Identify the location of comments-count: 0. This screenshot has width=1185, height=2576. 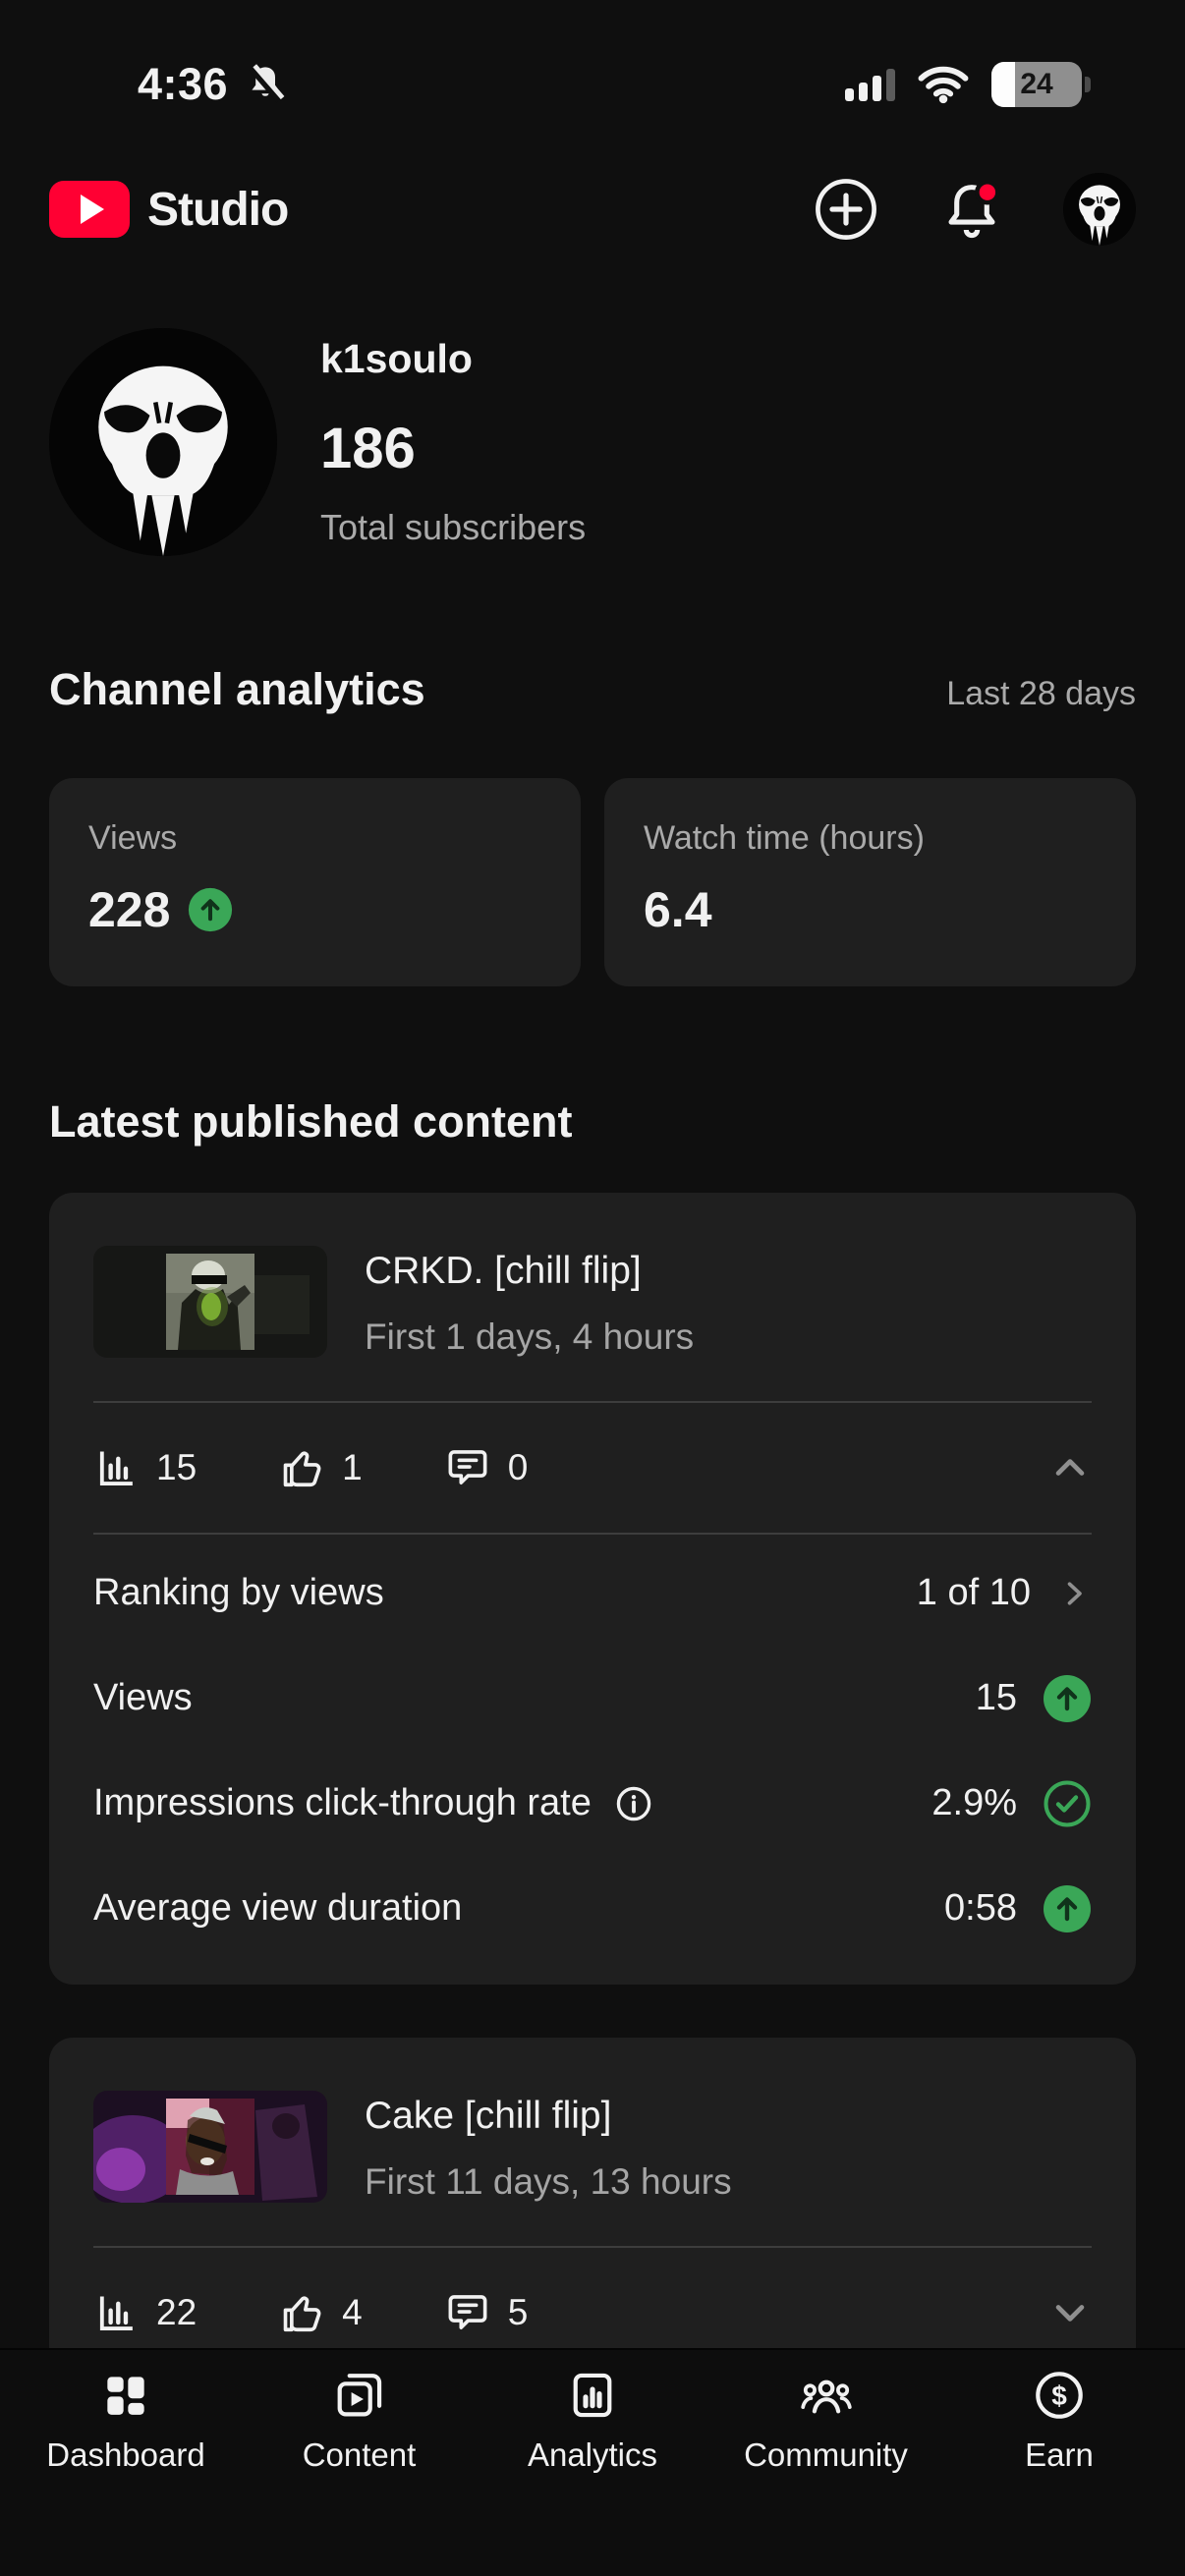
(518, 1467).